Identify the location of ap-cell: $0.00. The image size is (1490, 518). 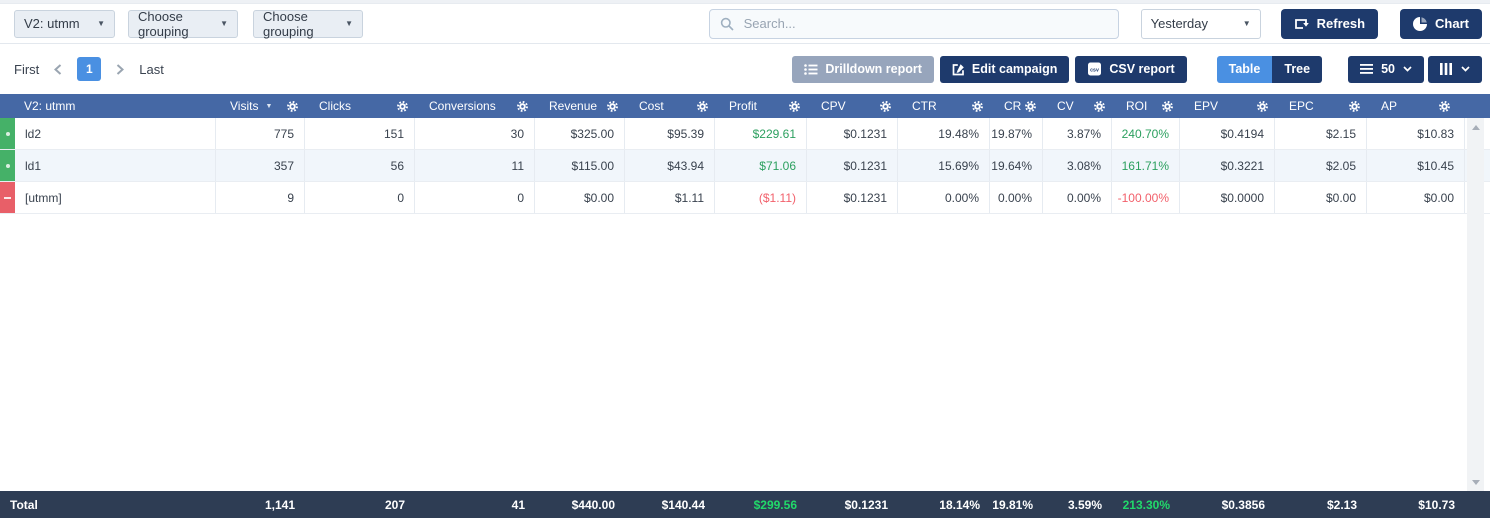
(1416, 197).